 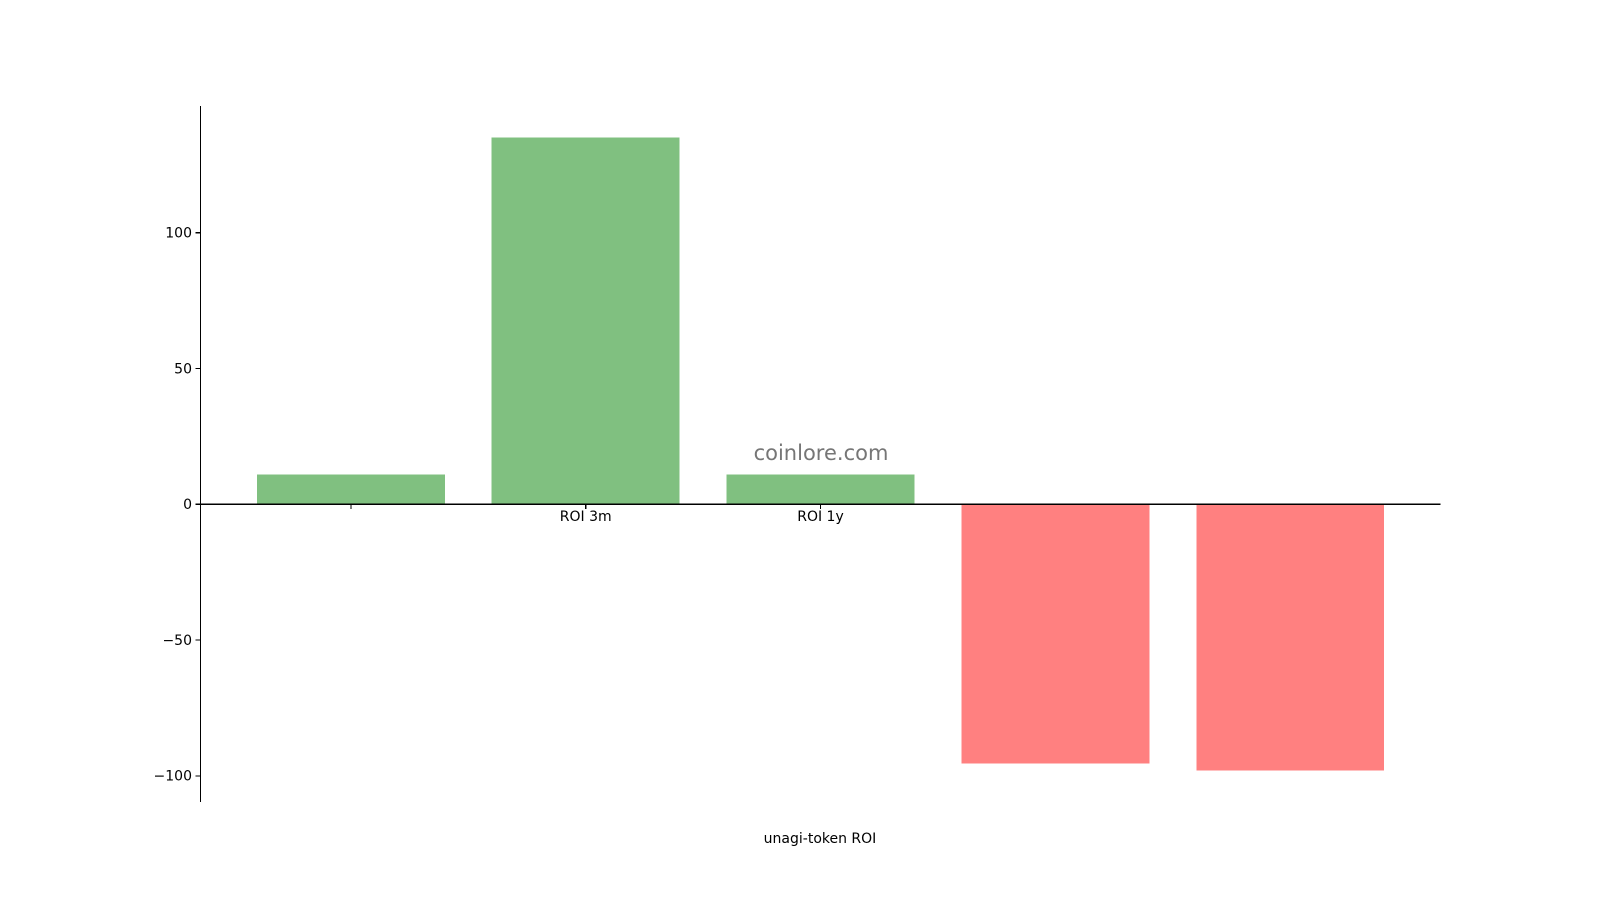 I want to click on y-tick-label: 50, so click(x=183, y=369).